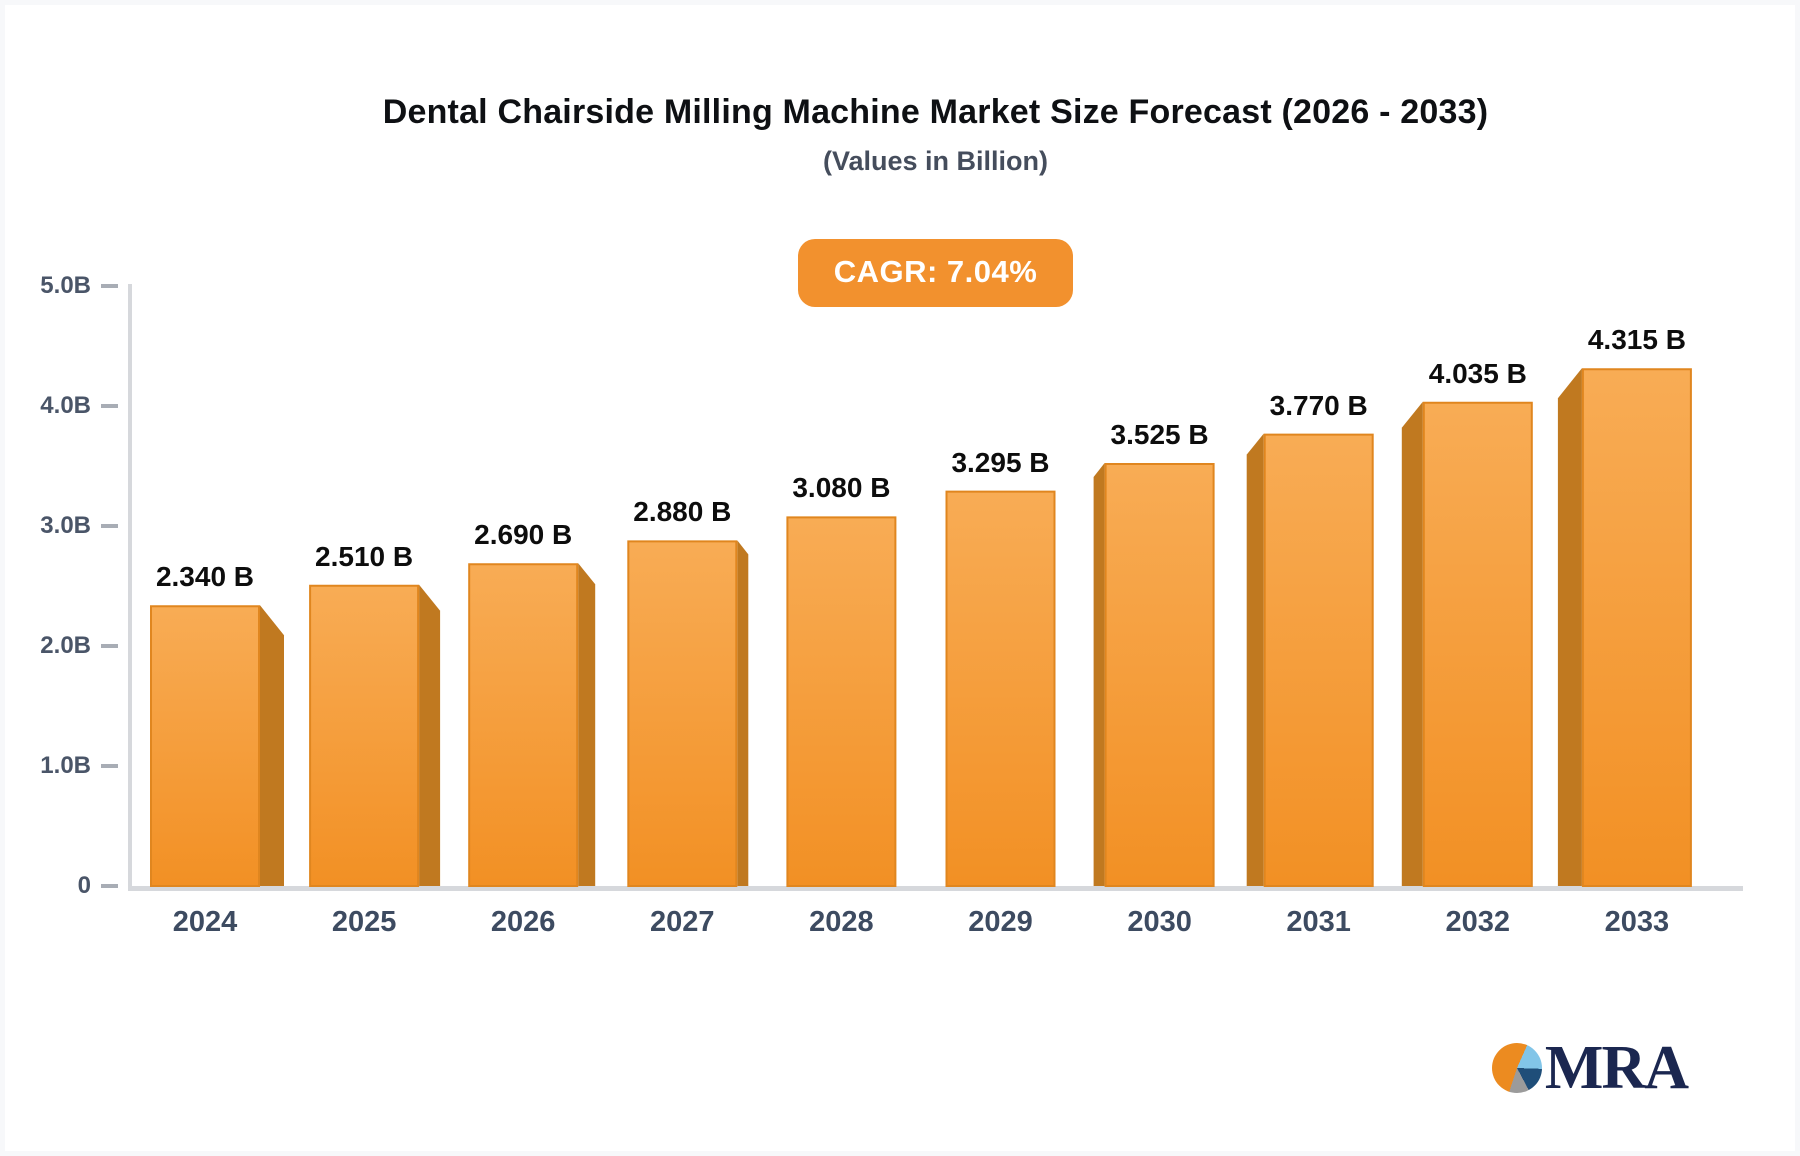 This screenshot has height=1156, width=1800. I want to click on x-axis-tick-label: 2033, so click(1637, 922).